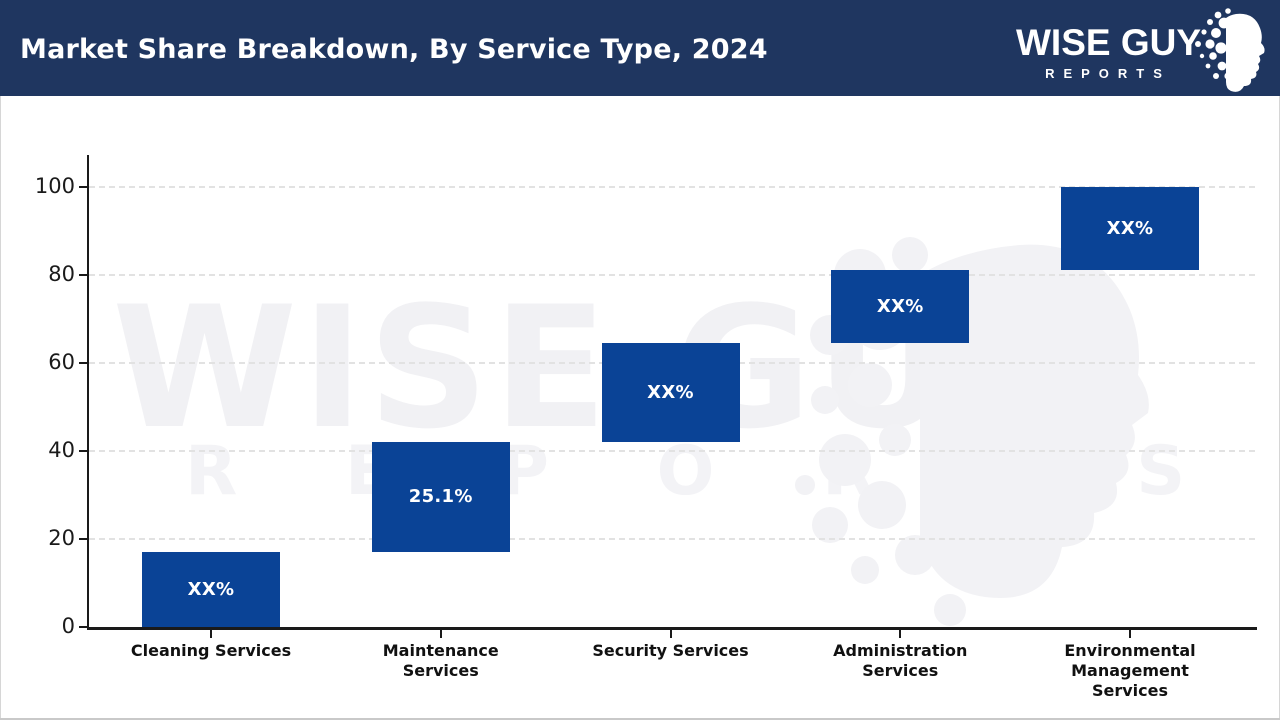  I want to click on y-tick-label-40: 40, so click(61, 450).